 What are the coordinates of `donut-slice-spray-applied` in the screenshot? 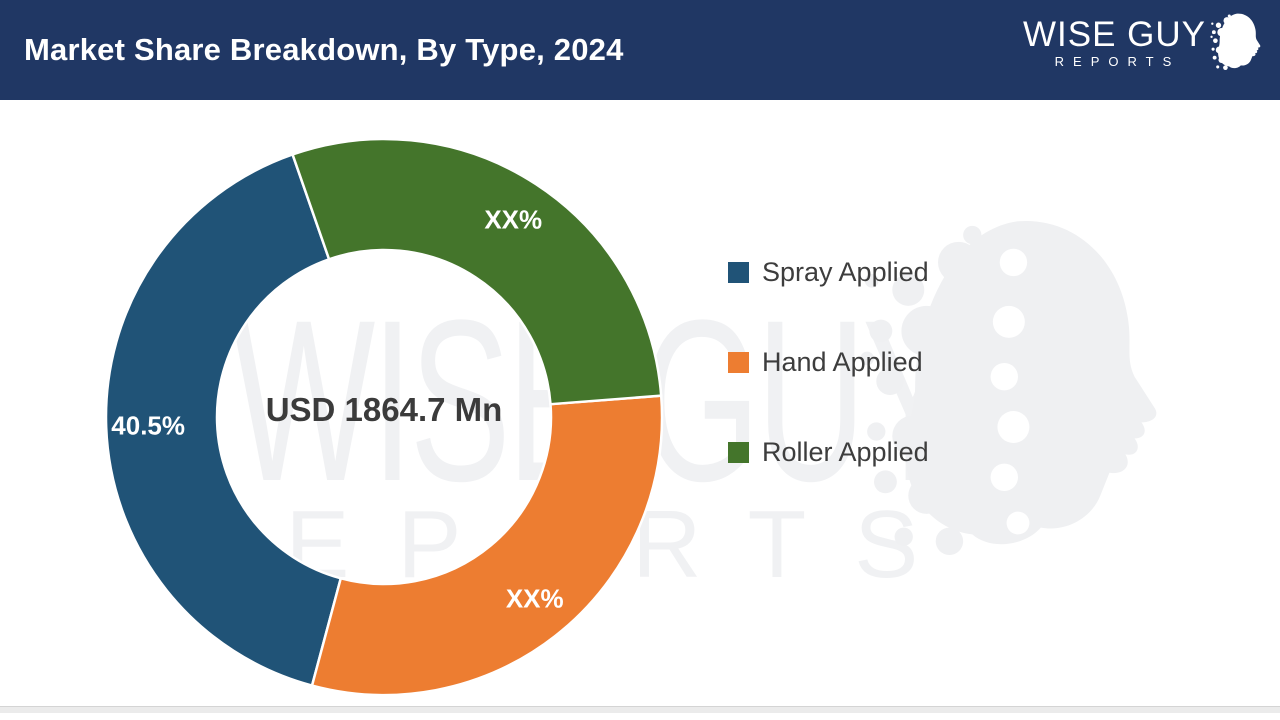 It's located at (223, 420).